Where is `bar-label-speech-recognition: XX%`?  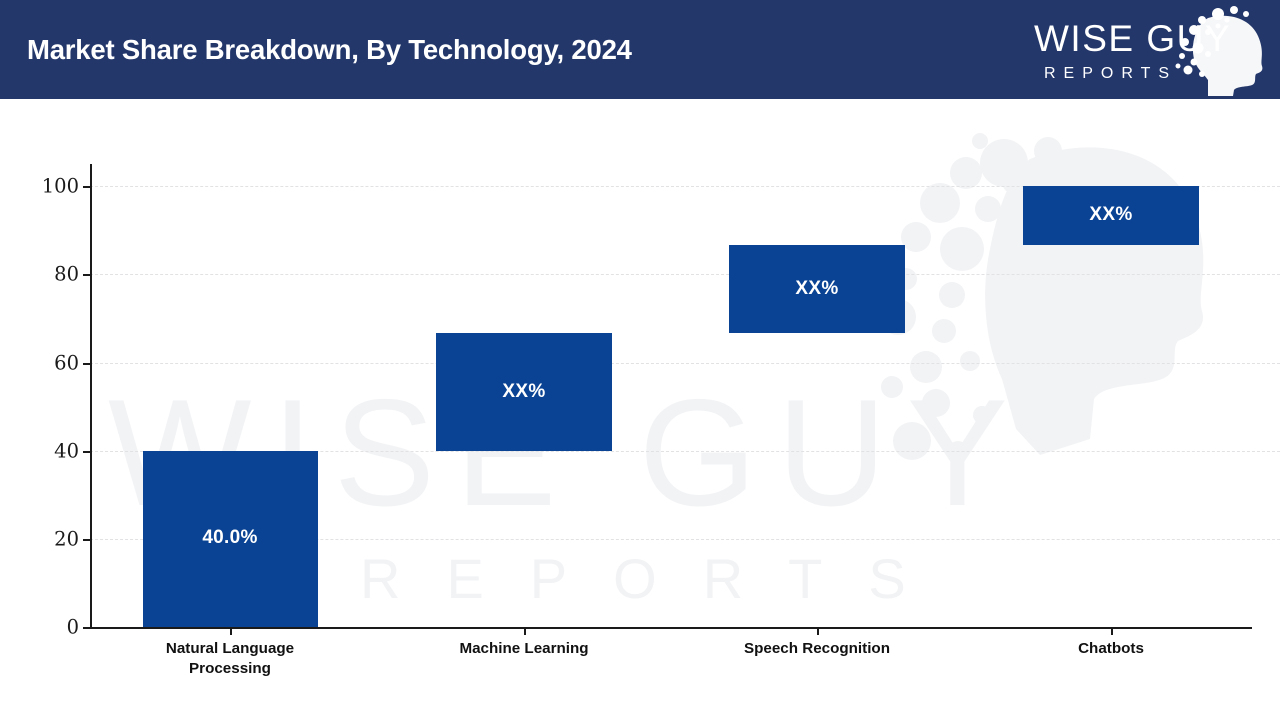 bar-label-speech-recognition: XX% is located at coordinates (817, 288).